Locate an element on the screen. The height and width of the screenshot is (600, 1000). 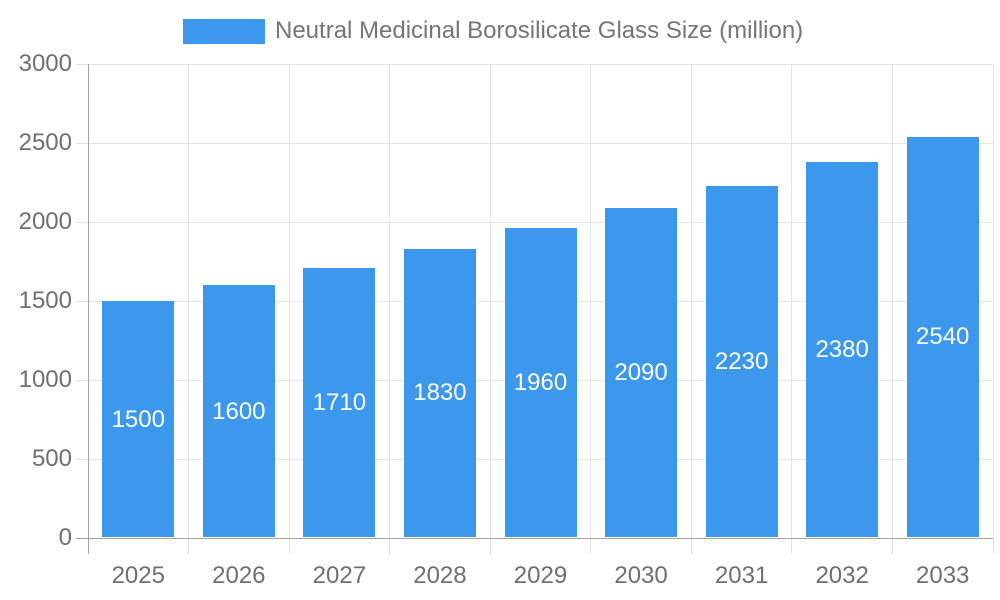
bar-value-label: 1500 is located at coordinates (138, 419).